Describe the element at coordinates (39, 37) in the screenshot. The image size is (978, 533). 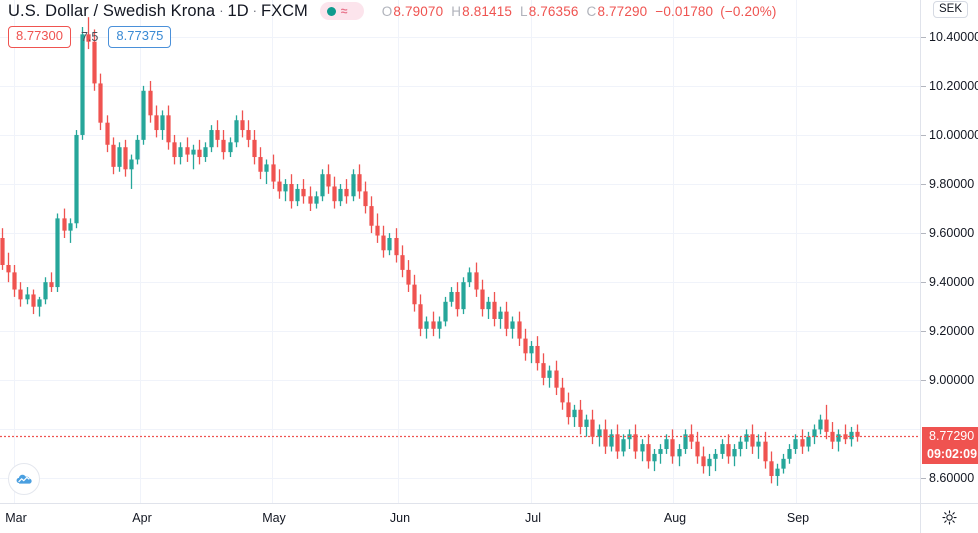
I see `bid-price-badge: 8.77300` at that location.